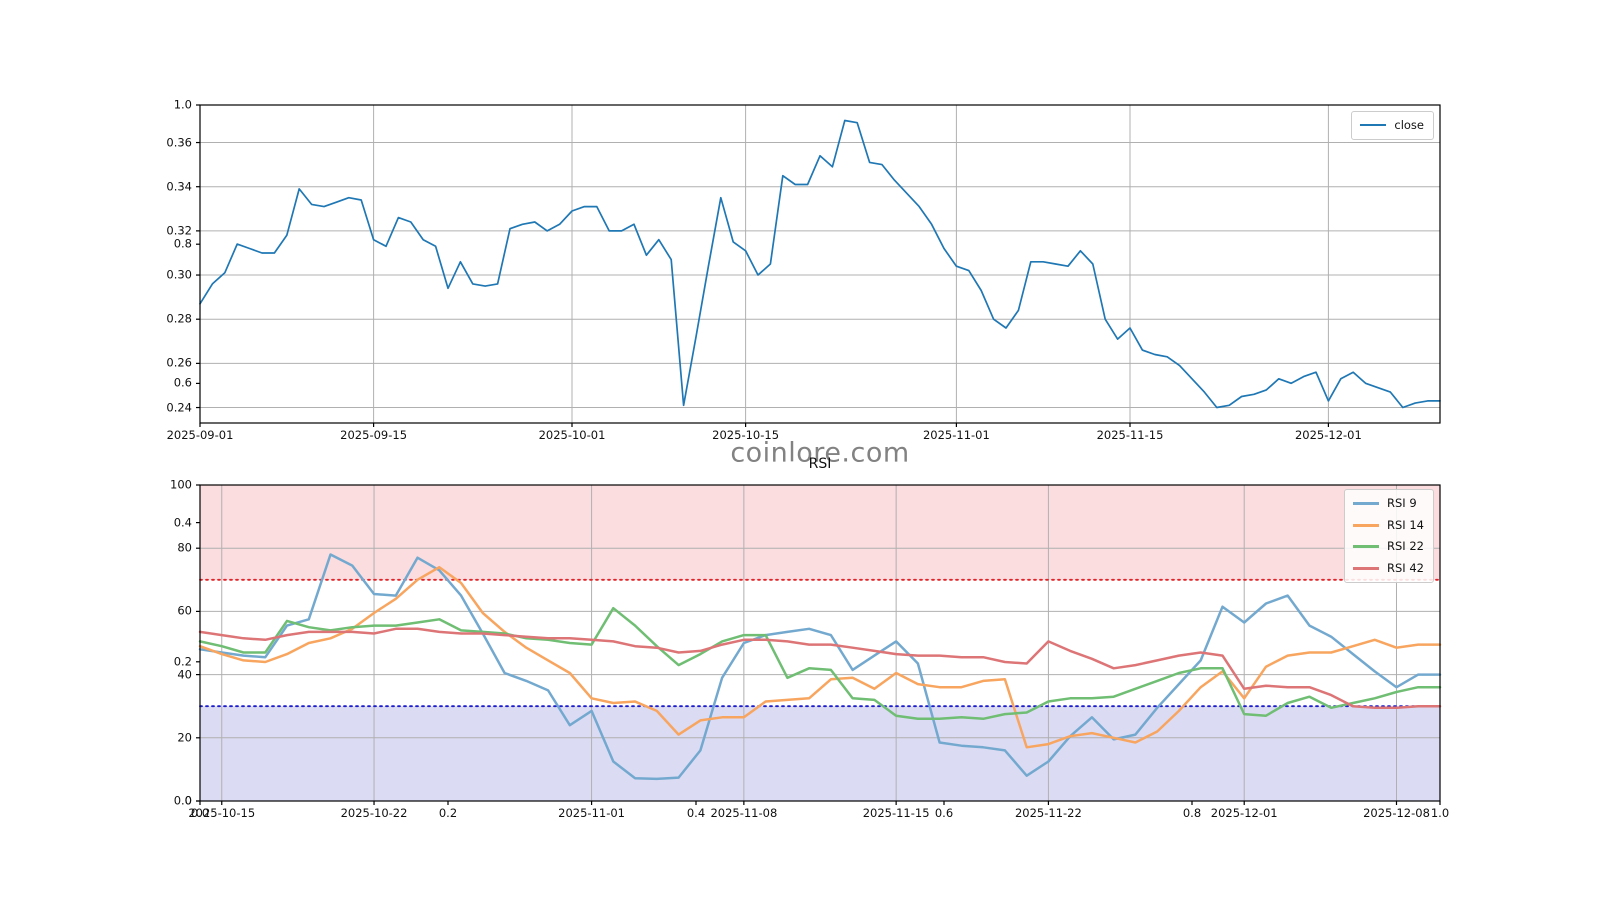 This screenshot has width=1600, height=900. I want to click on rsi-xtick-label: 2025-12-01, so click(1244, 813).